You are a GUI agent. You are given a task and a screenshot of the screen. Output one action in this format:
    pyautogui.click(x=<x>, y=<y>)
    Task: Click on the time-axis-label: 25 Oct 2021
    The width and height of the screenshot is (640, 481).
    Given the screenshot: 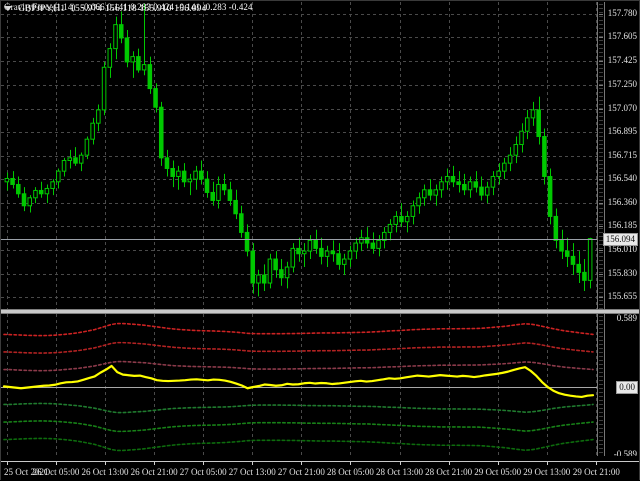 What is the action you would take?
    pyautogui.click(x=26, y=472)
    